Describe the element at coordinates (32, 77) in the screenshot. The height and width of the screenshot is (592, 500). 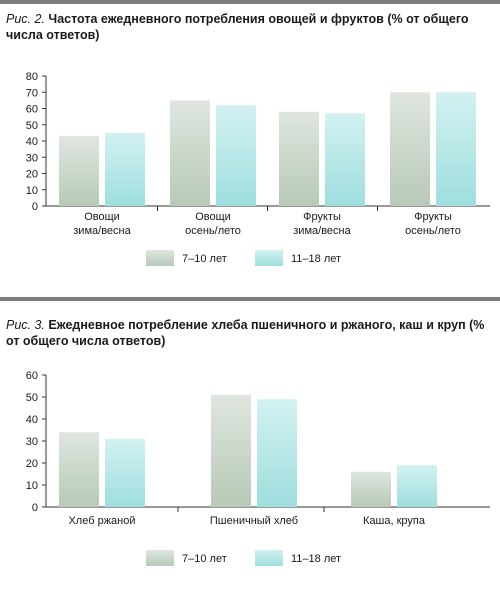
I see `y-tick-label: 80` at that location.